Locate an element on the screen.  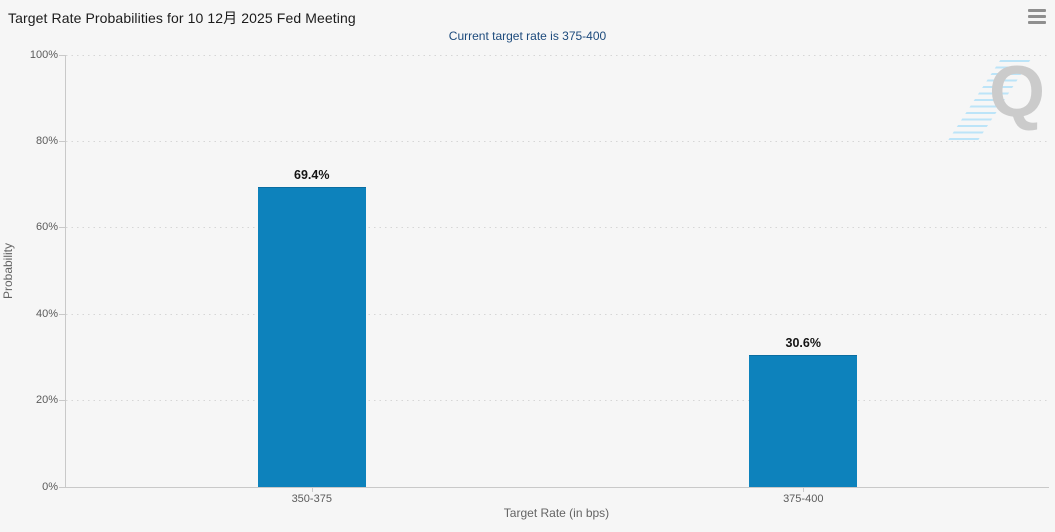
x-tick-label: 375-400 is located at coordinates (803, 499).